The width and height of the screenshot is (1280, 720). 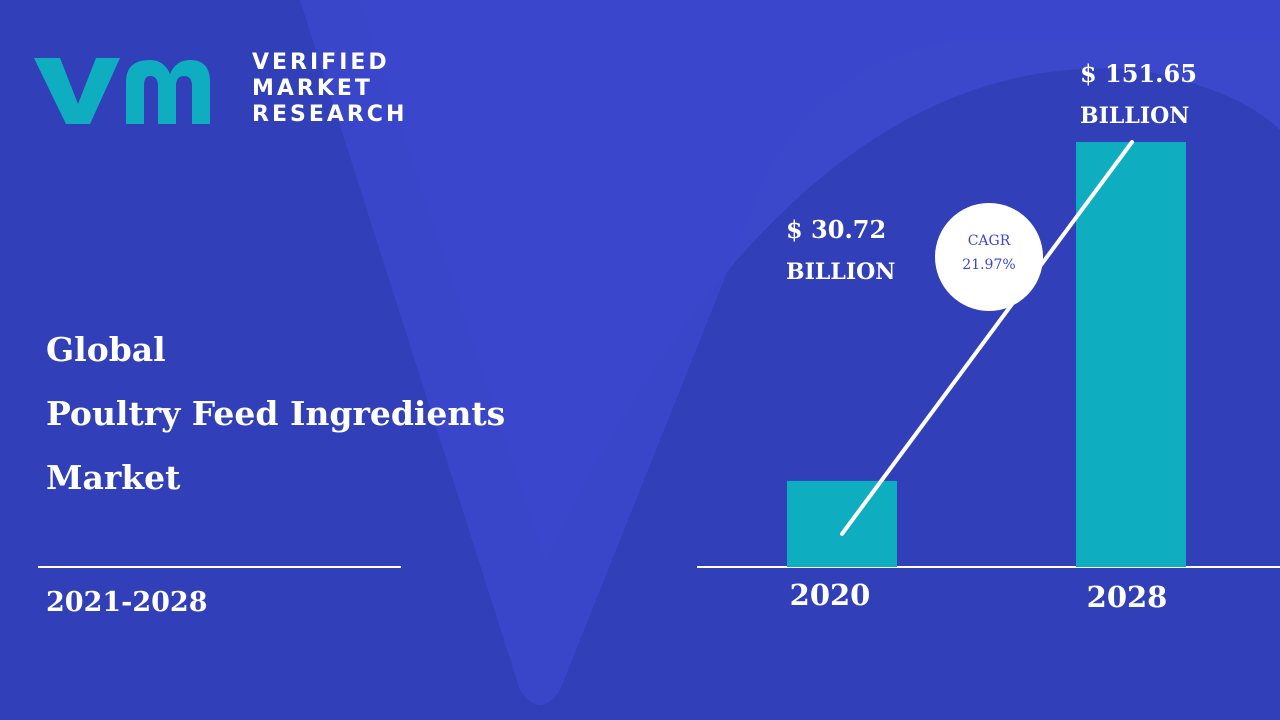 What do you see at coordinates (312, 88) in the screenshot?
I see `logo-line-market: MARKET` at bounding box center [312, 88].